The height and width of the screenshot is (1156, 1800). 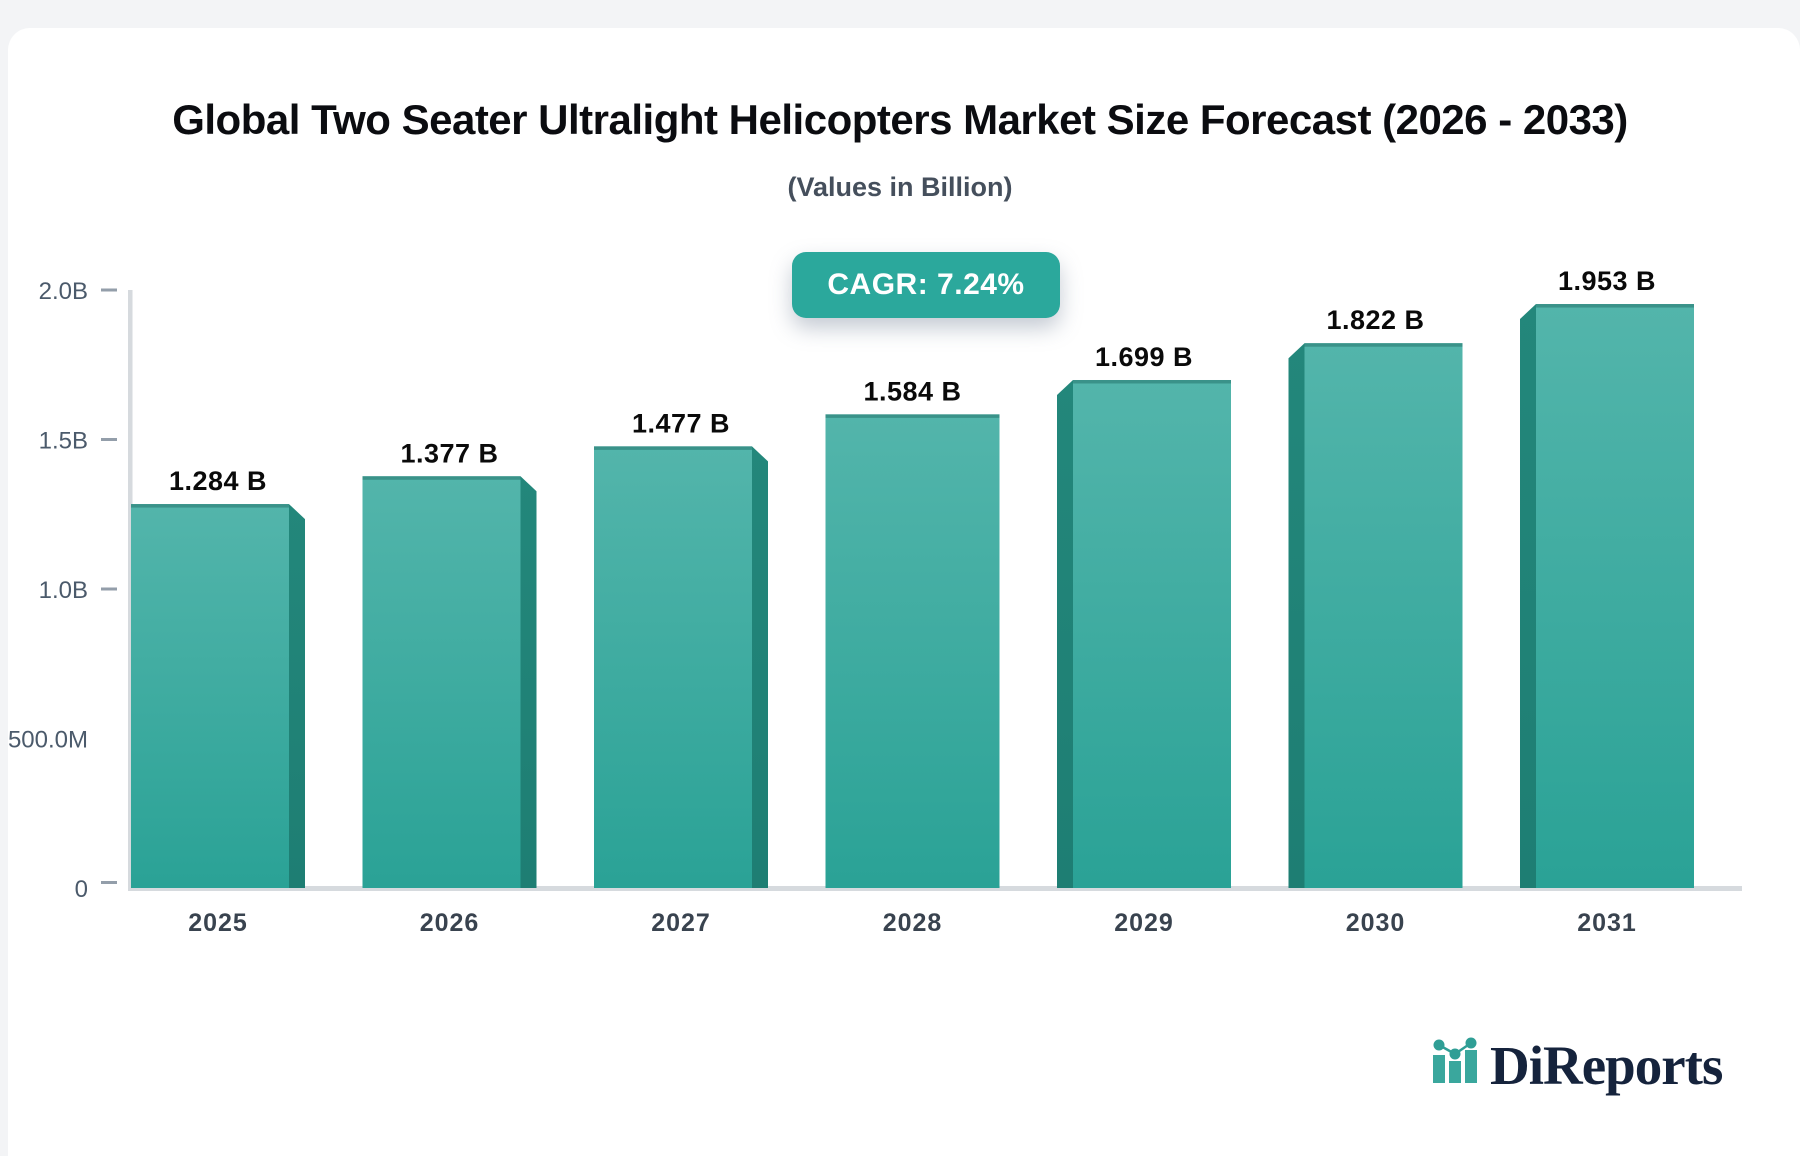 What do you see at coordinates (912, 391) in the screenshot?
I see `value-label-2028: 1.584 B` at bounding box center [912, 391].